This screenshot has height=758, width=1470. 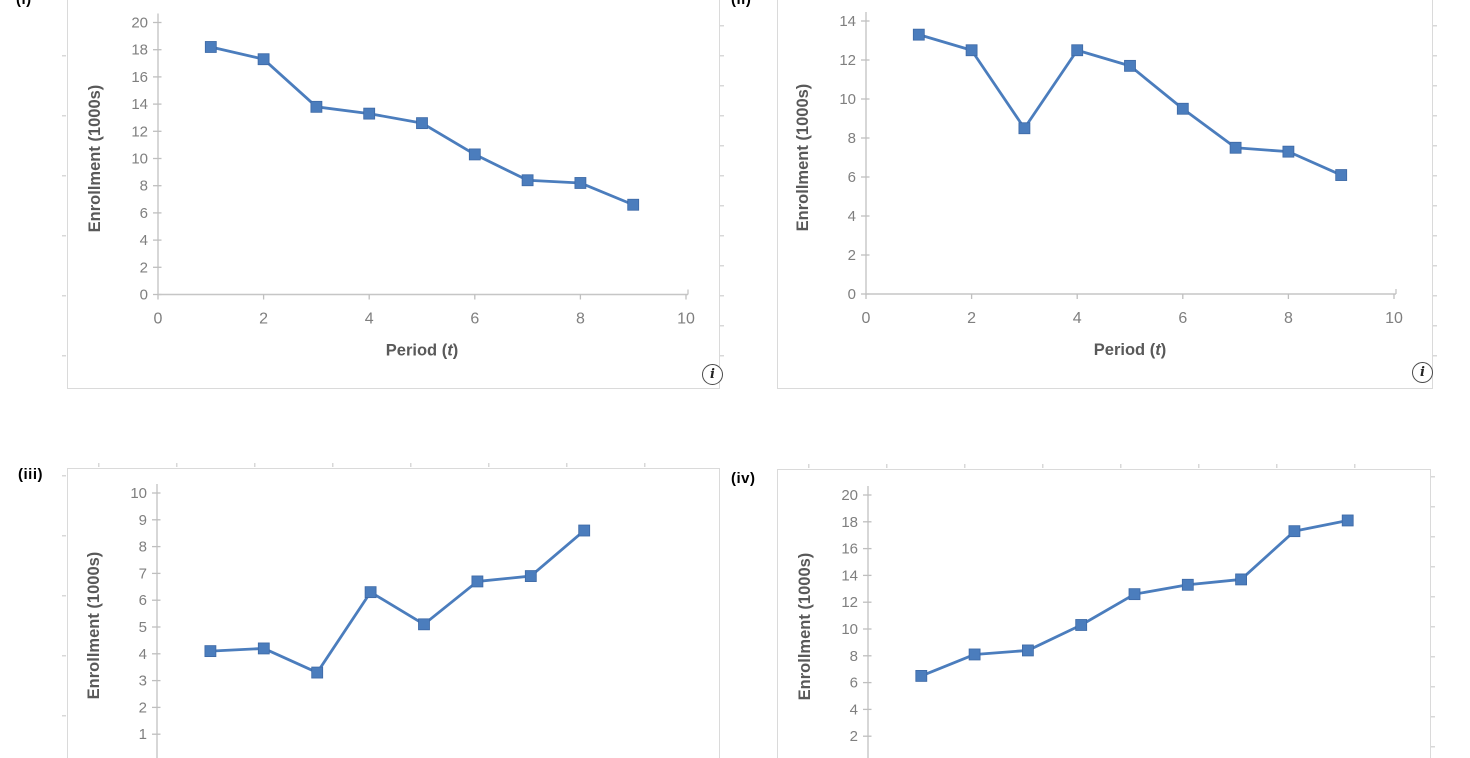 I want to click on subfigure-label-iii: (iii), so click(x=30, y=474).